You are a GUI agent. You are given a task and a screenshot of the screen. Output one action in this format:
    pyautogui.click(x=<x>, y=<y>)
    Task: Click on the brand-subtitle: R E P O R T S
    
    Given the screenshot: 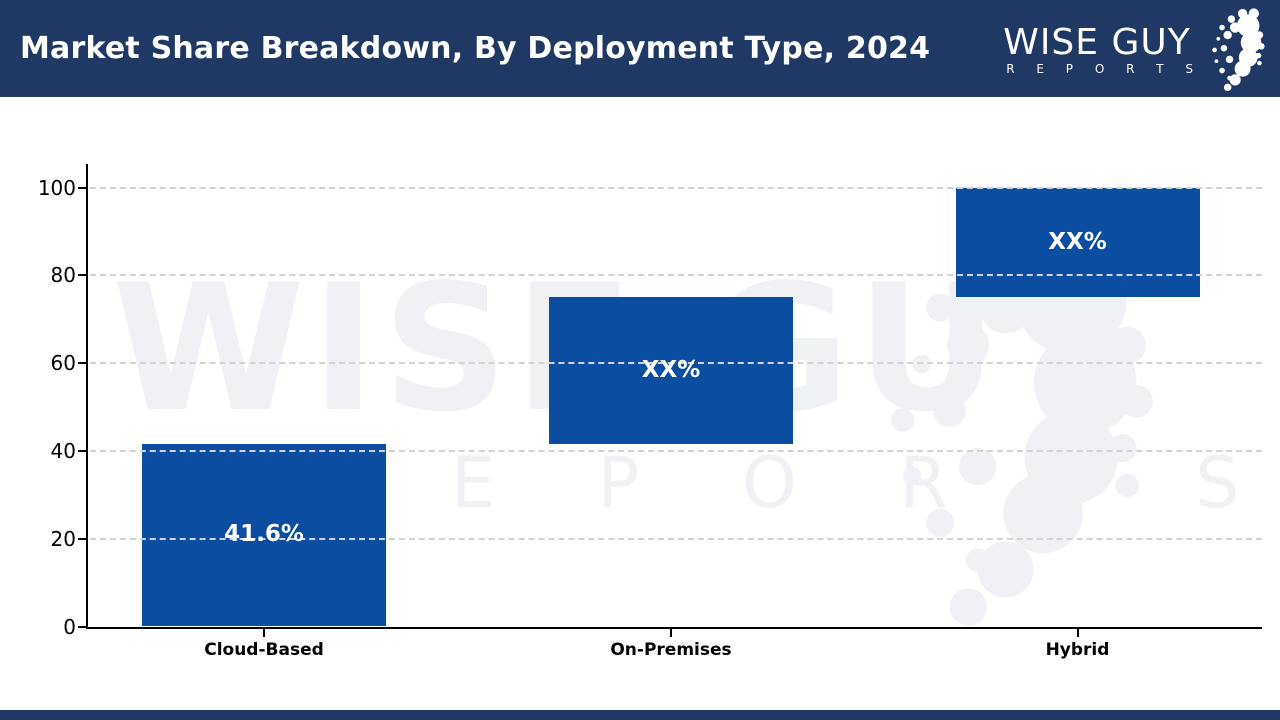 What is the action you would take?
    pyautogui.click(x=1104, y=69)
    